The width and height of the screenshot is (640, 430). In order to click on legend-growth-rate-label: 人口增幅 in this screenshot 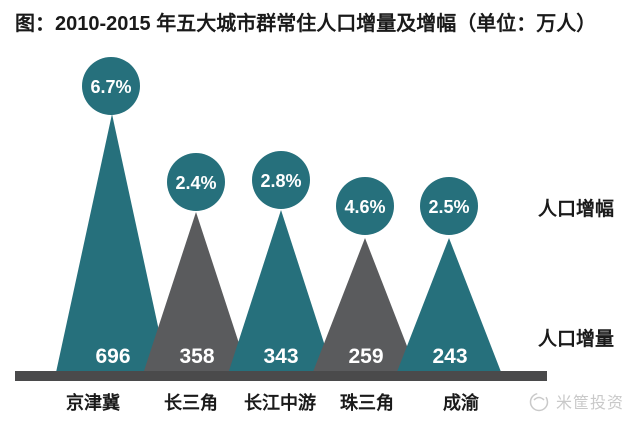, I will do `click(576, 208)`.